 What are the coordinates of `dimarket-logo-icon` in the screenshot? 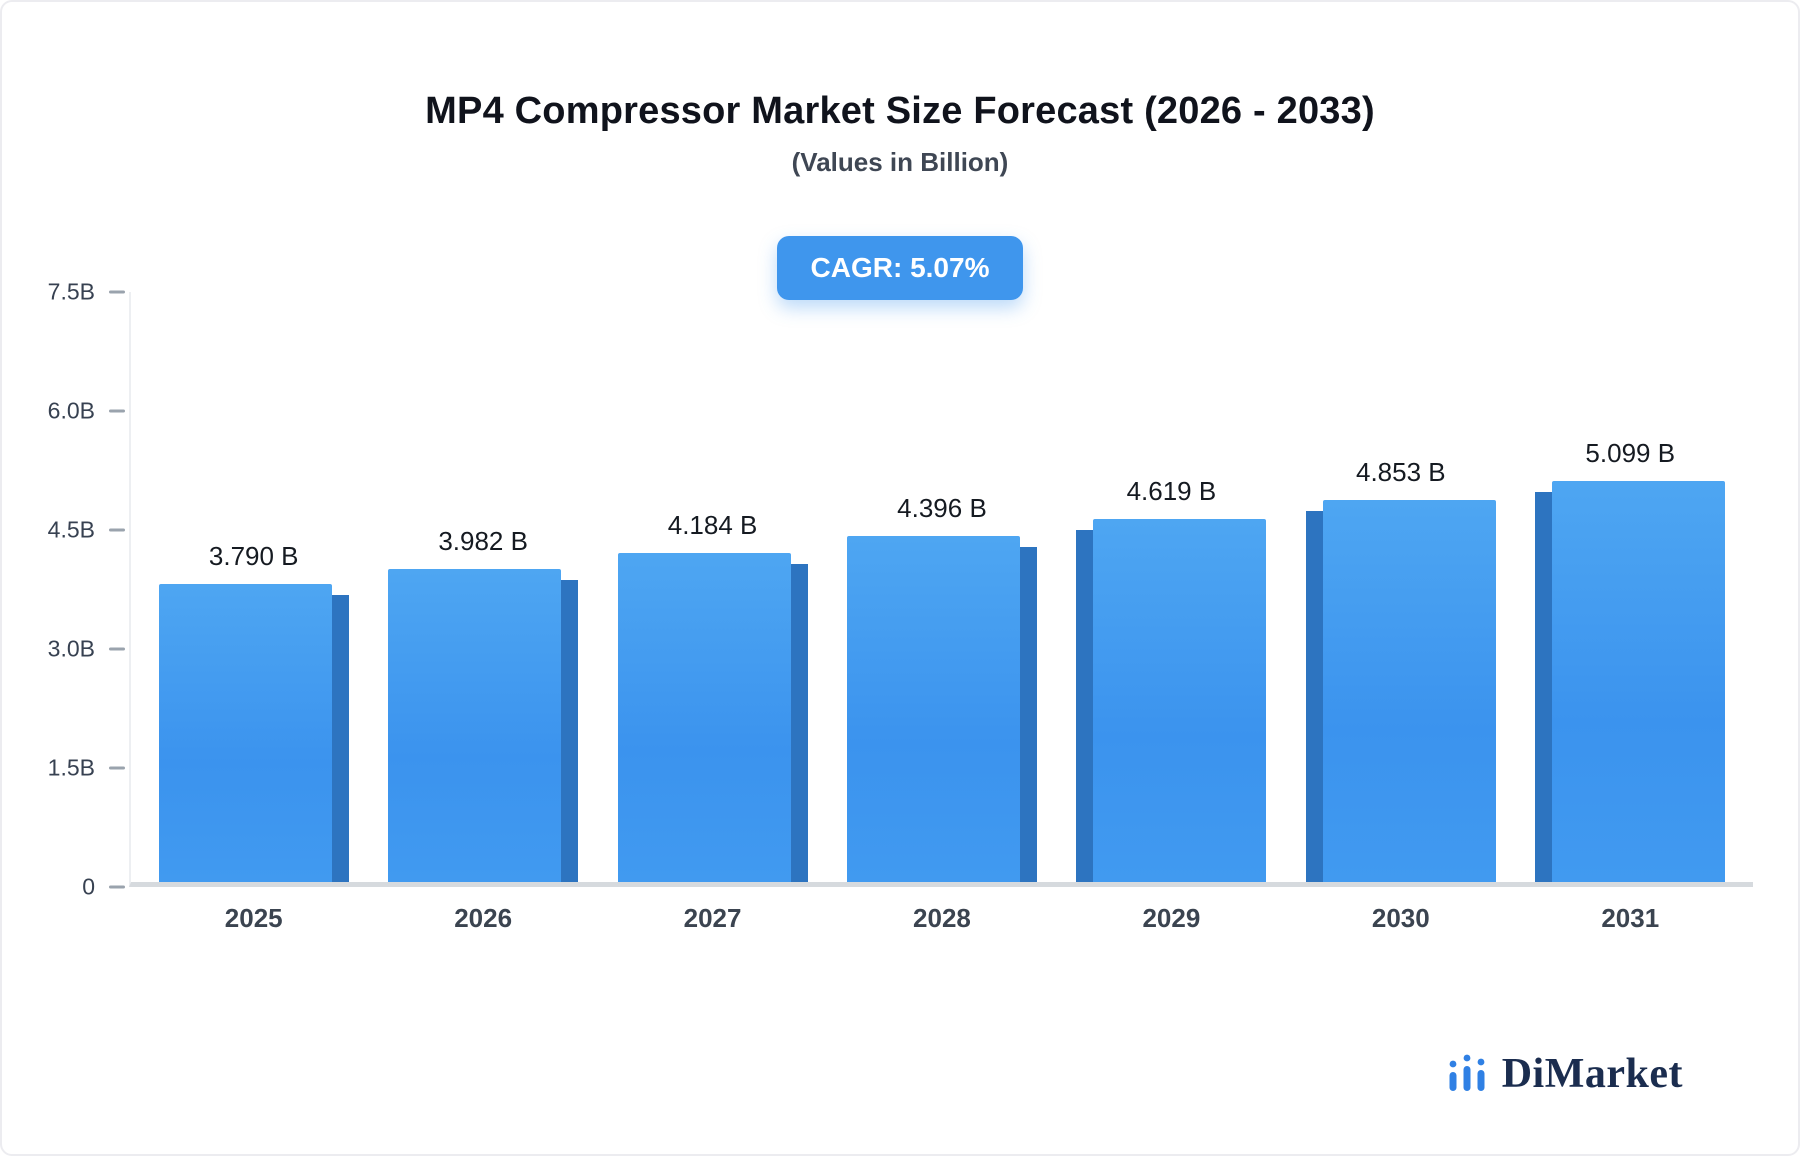 It's located at (1467, 1074).